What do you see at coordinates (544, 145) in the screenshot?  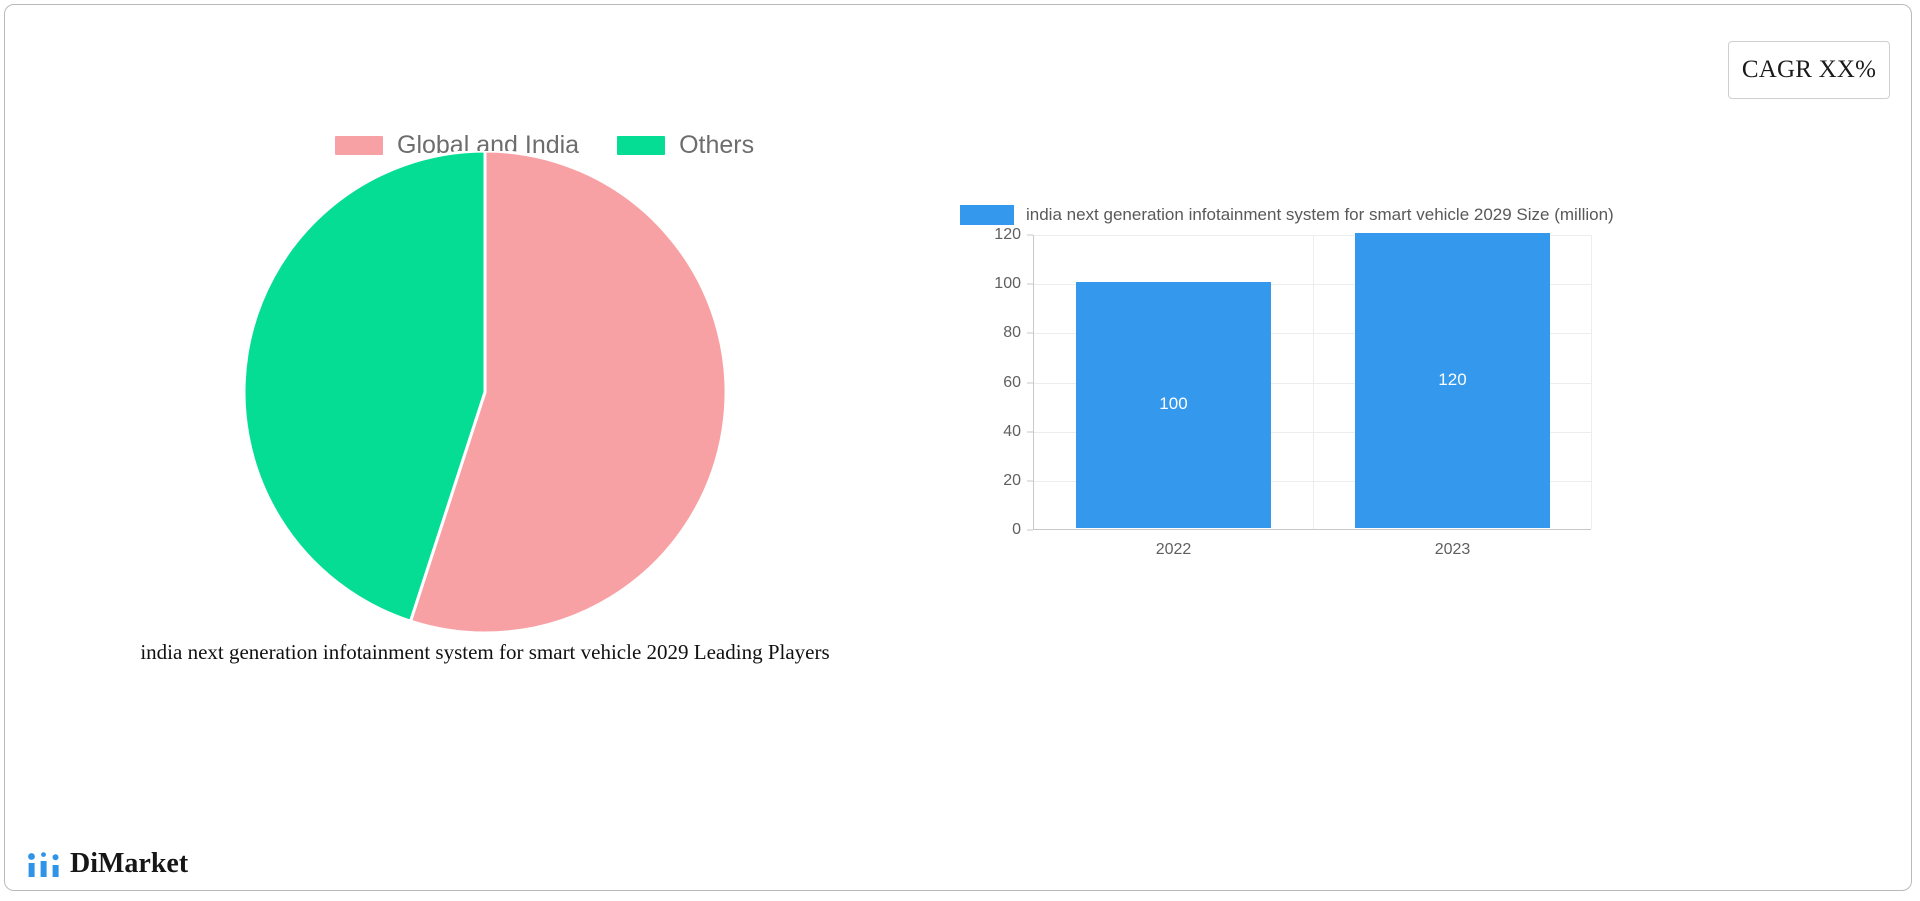 I see `pie-chart-legend: Global and India Others` at bounding box center [544, 145].